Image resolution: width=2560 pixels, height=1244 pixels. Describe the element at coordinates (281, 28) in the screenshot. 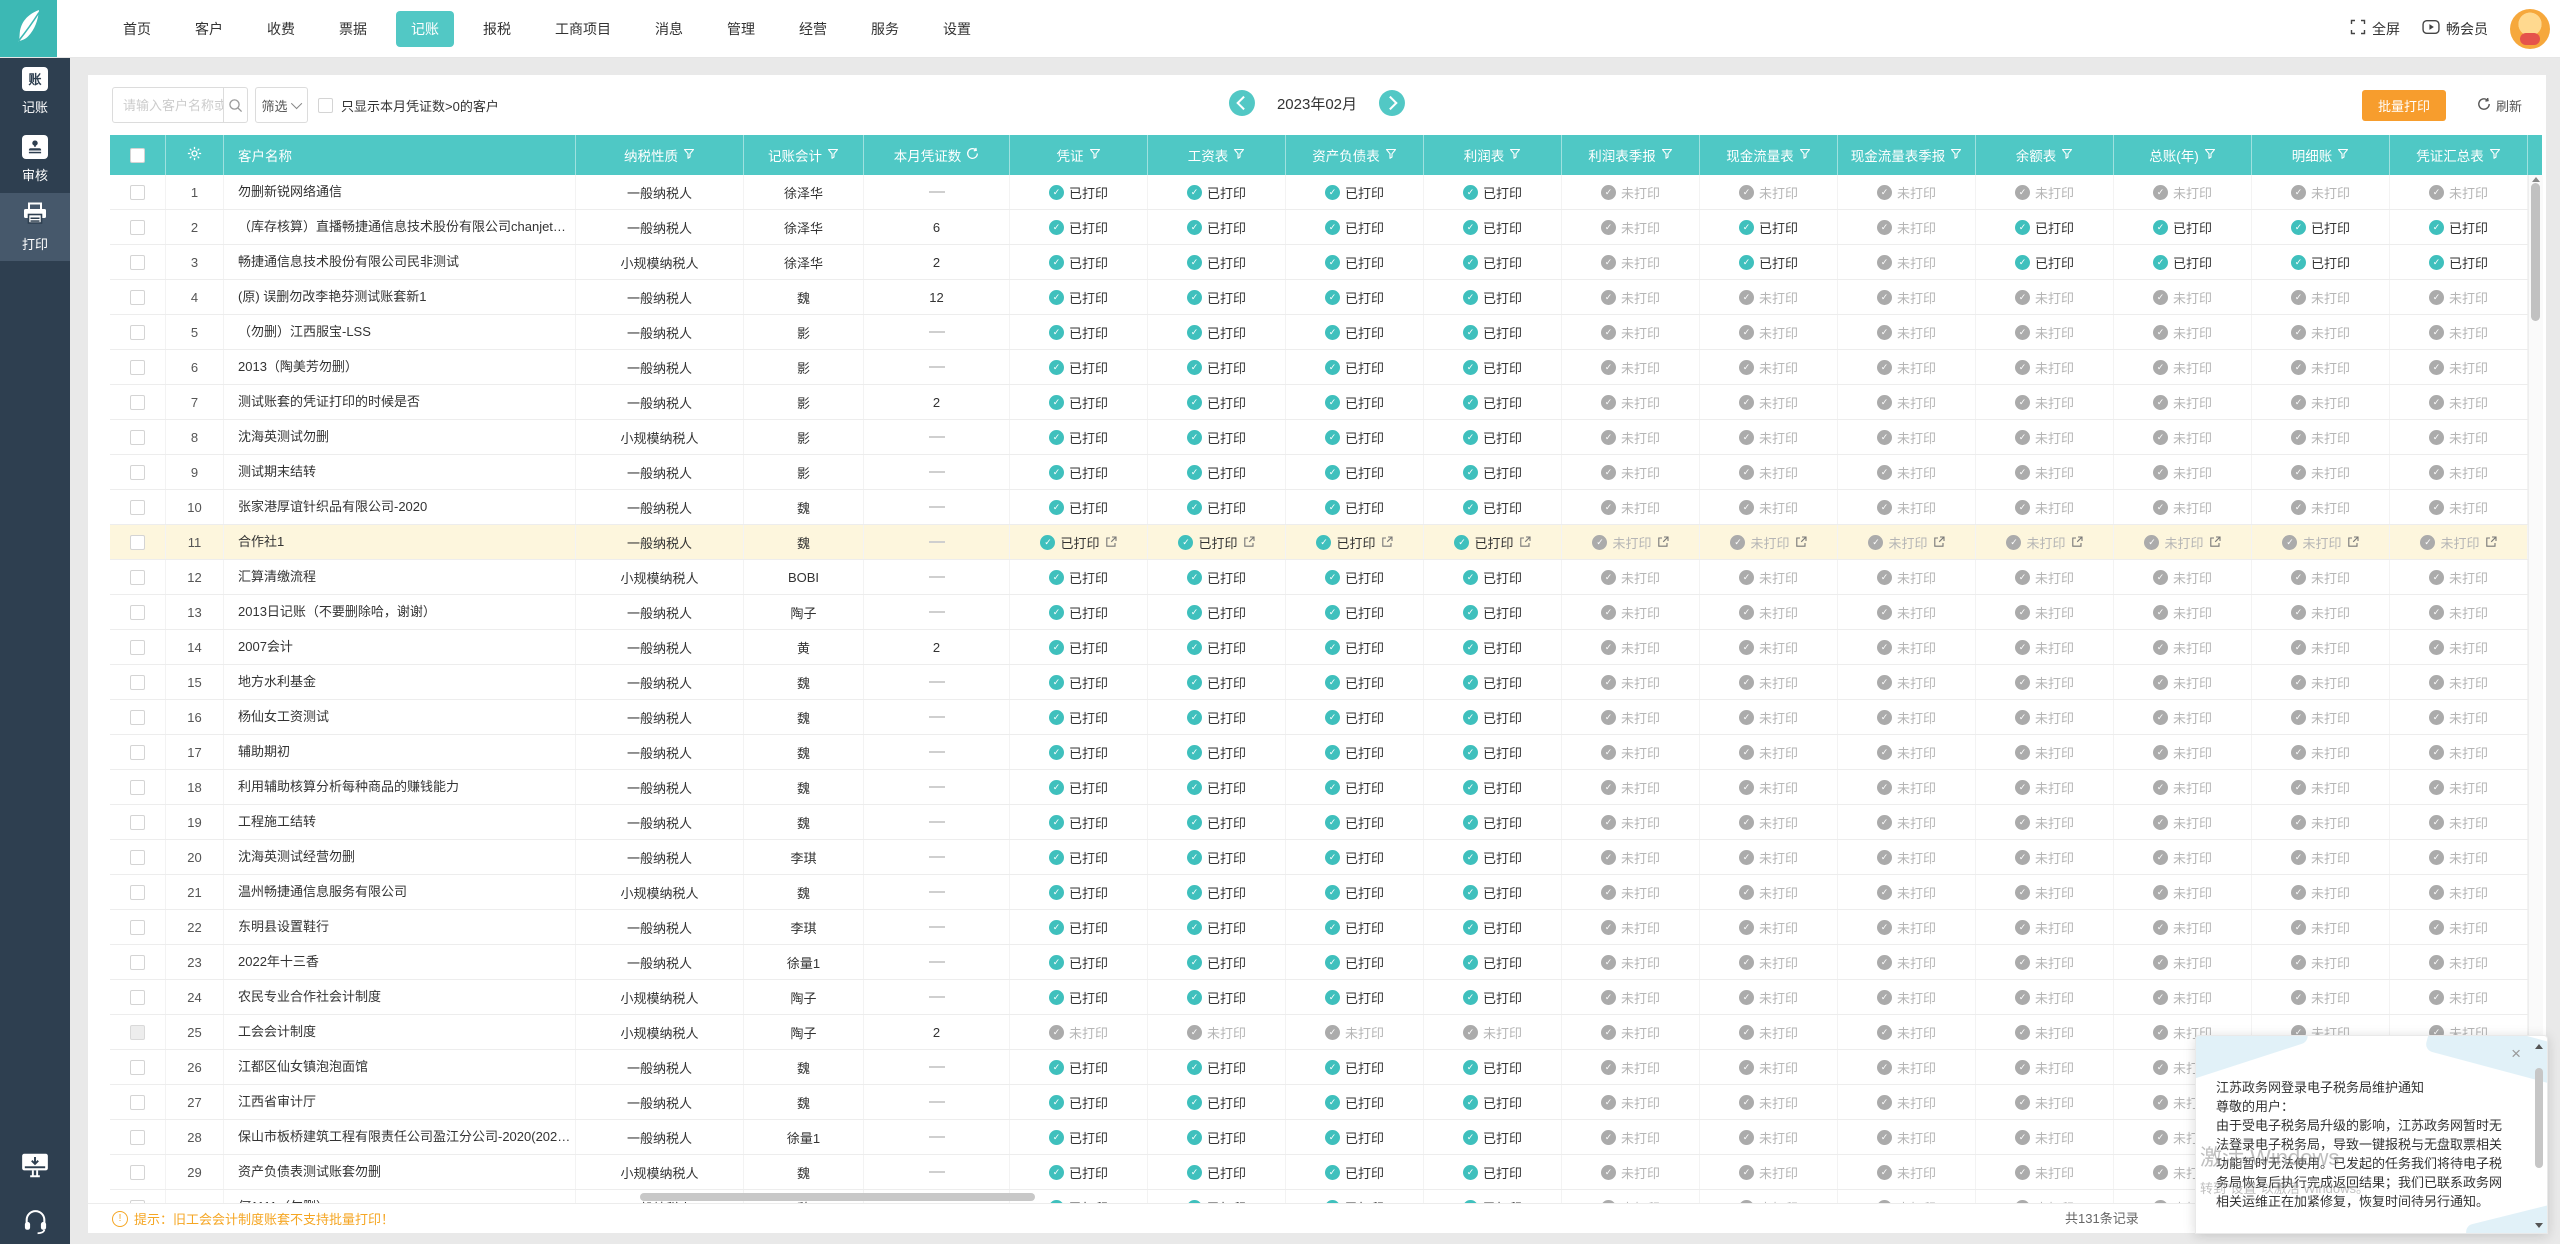

I see `menu-item-3: 收费` at that location.